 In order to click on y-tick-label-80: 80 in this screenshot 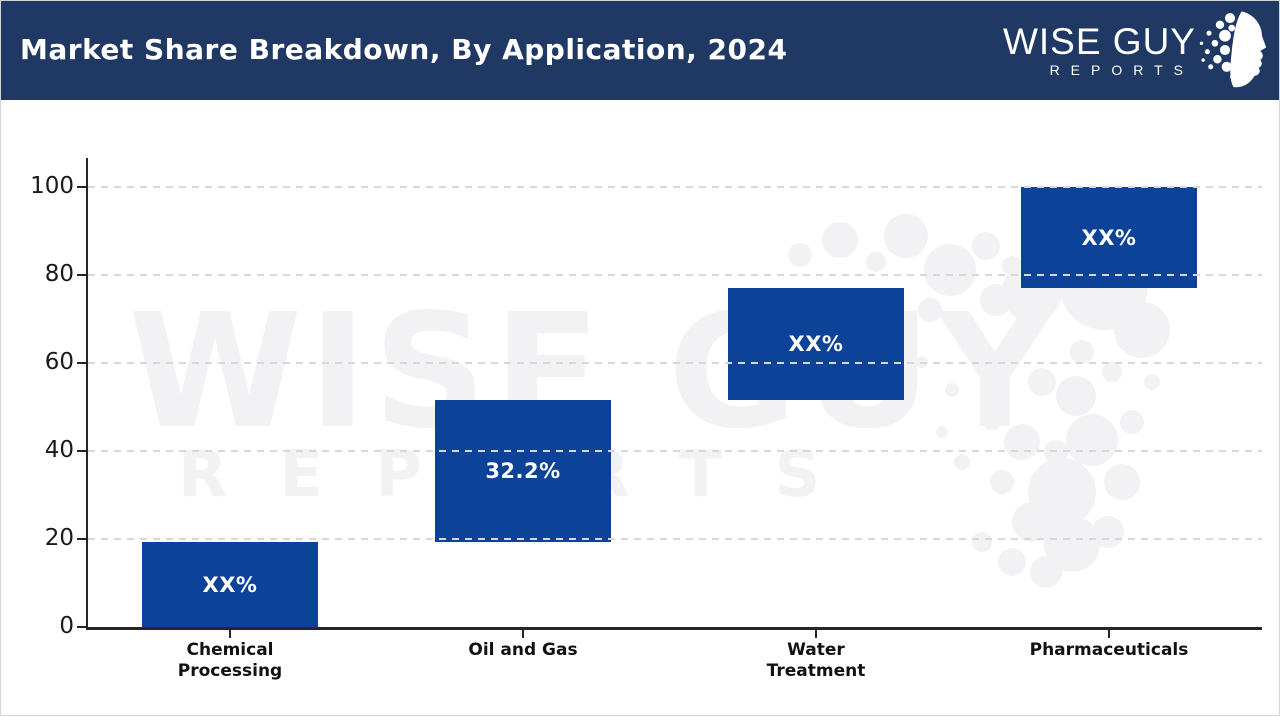, I will do `click(59, 274)`.